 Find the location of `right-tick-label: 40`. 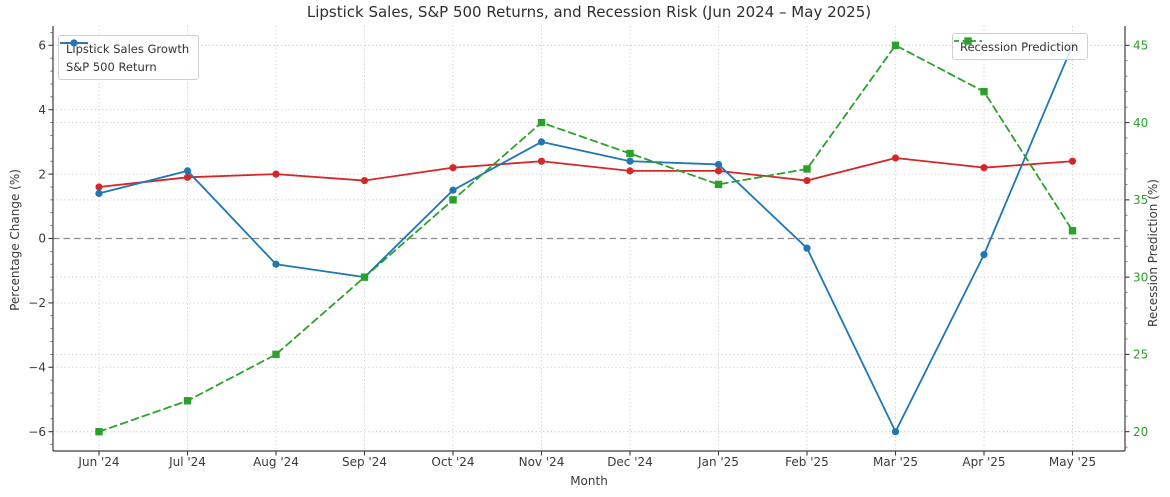

right-tick-label: 40 is located at coordinates (1140, 123).